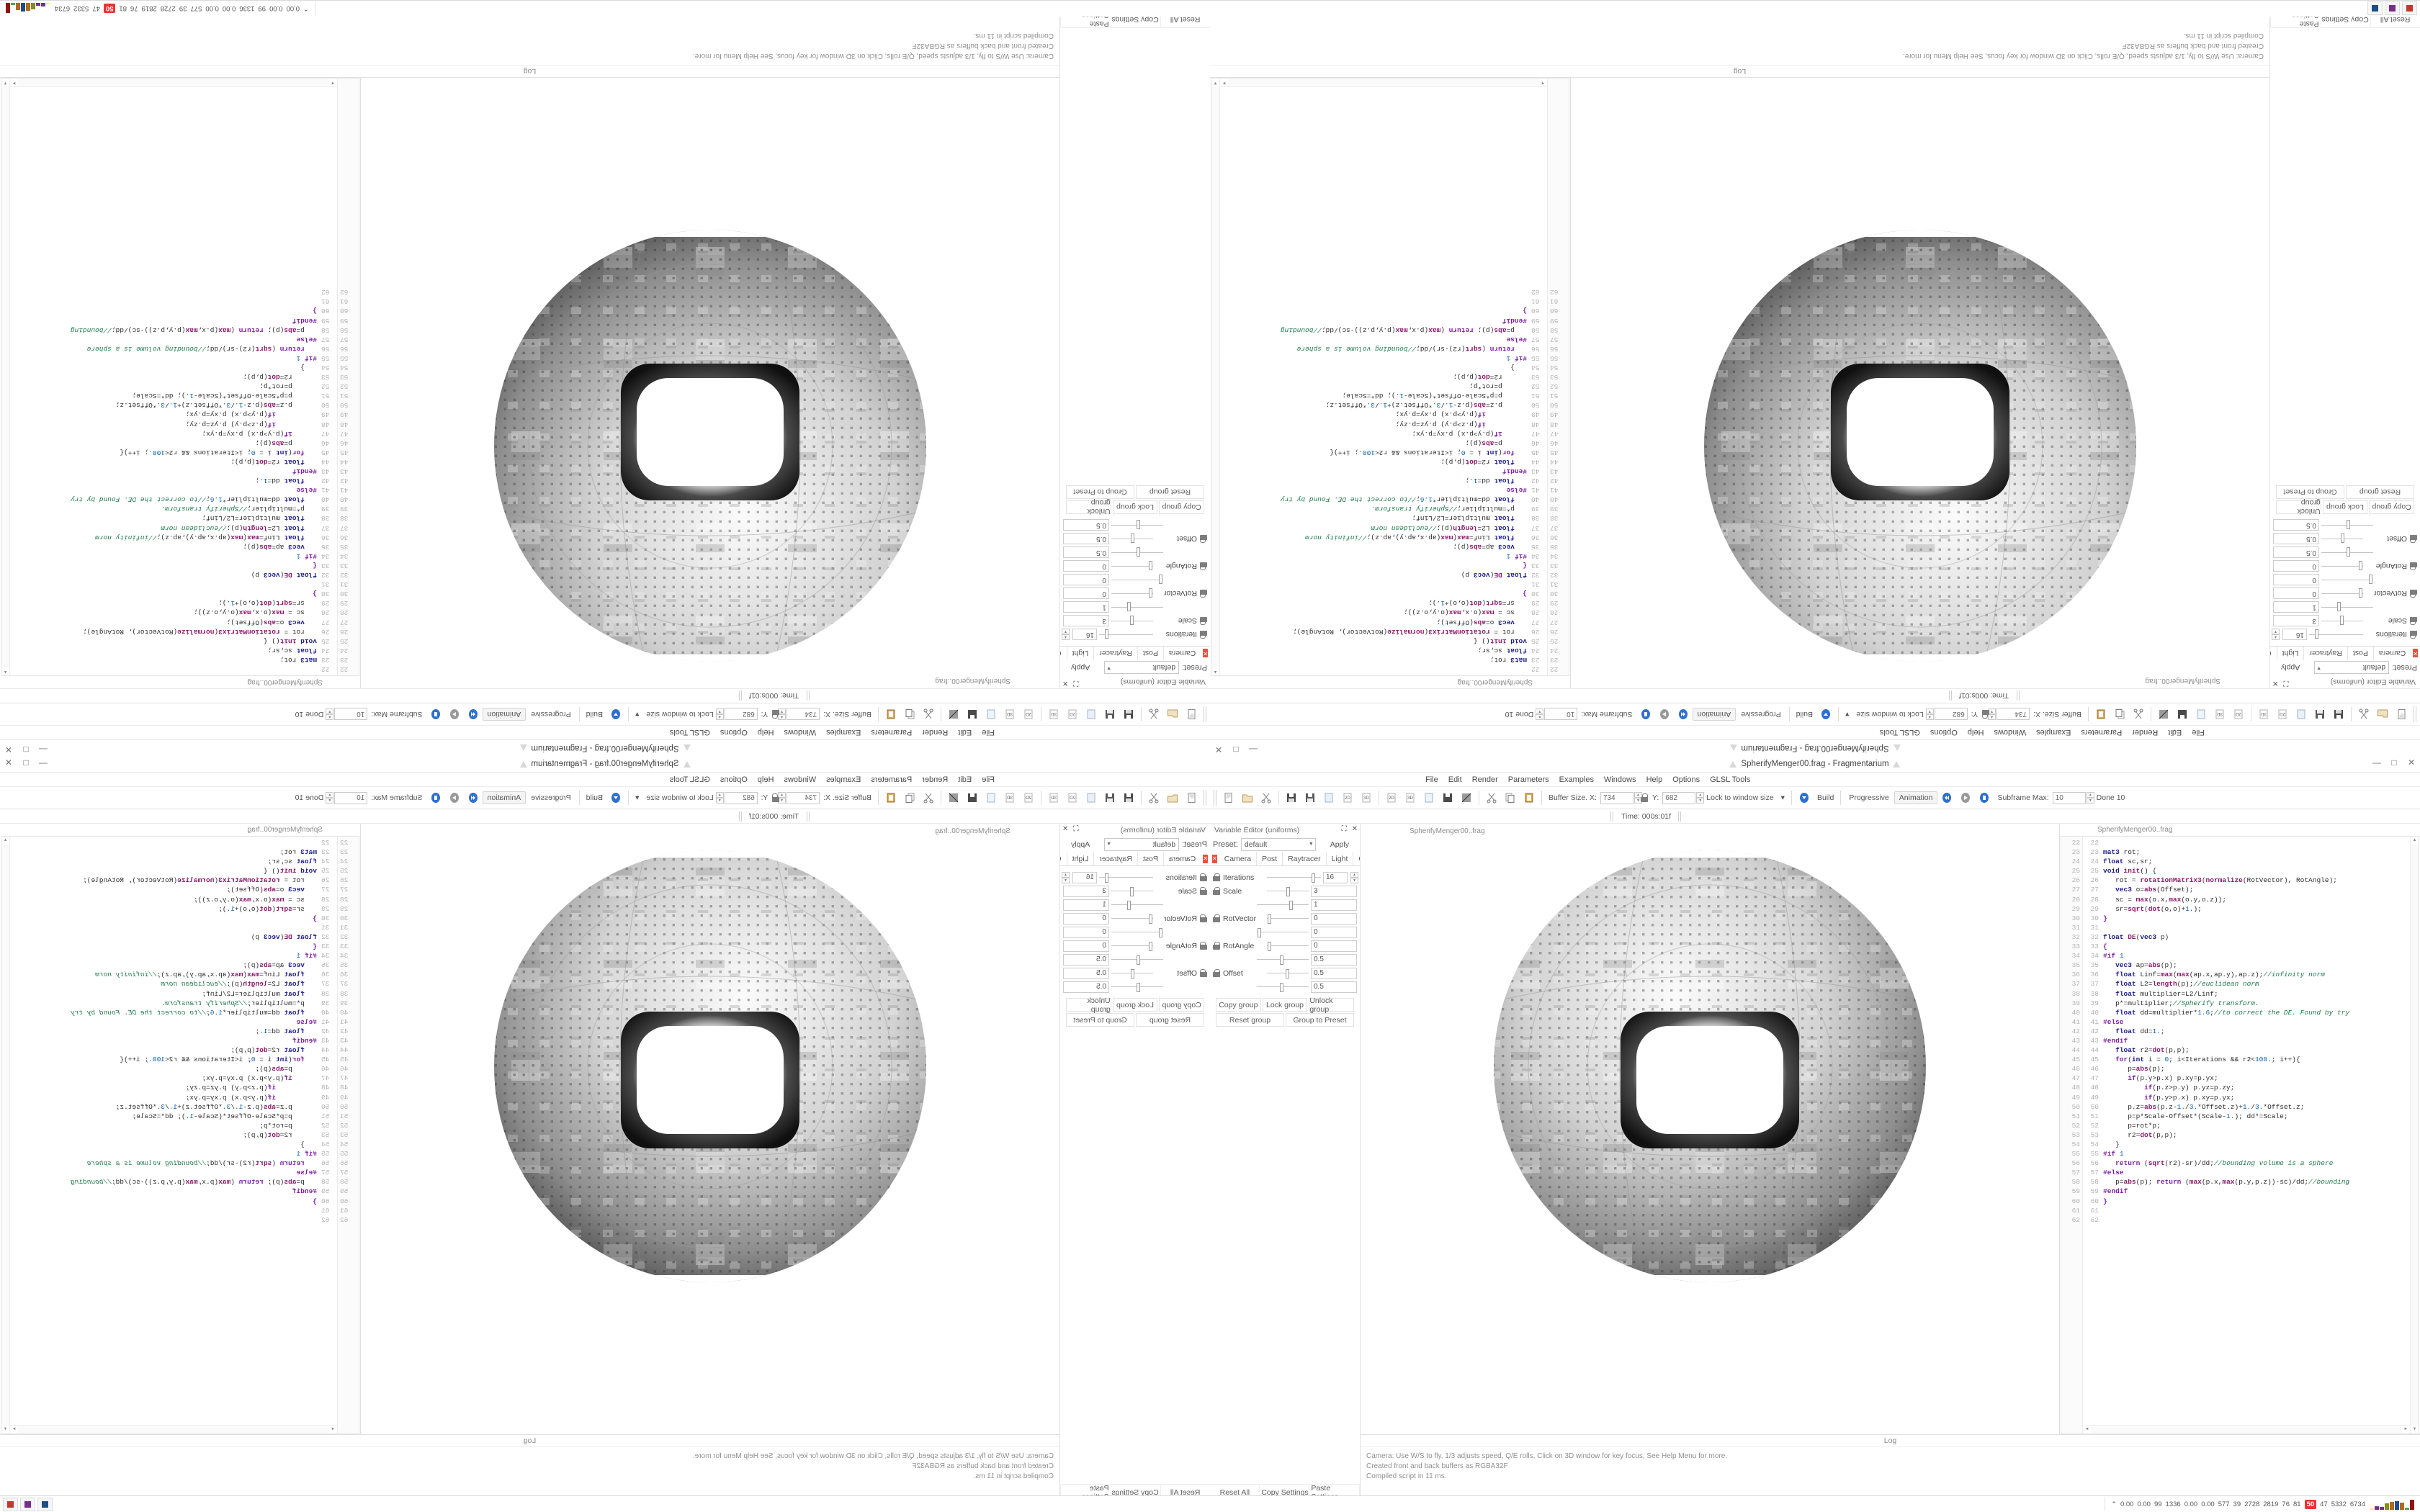 The width and height of the screenshot is (2420, 1512). I want to click on menu-item-help: Help, so click(765, 779).